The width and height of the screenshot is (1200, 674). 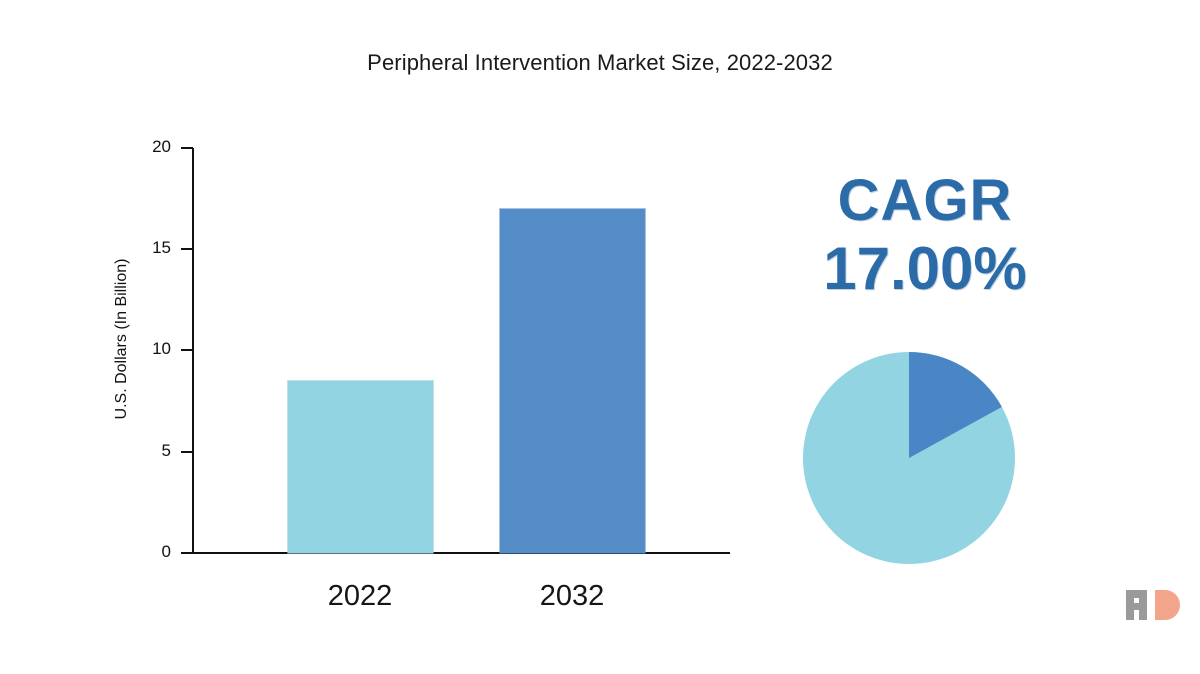 I want to click on bar-2022, so click(x=360, y=466).